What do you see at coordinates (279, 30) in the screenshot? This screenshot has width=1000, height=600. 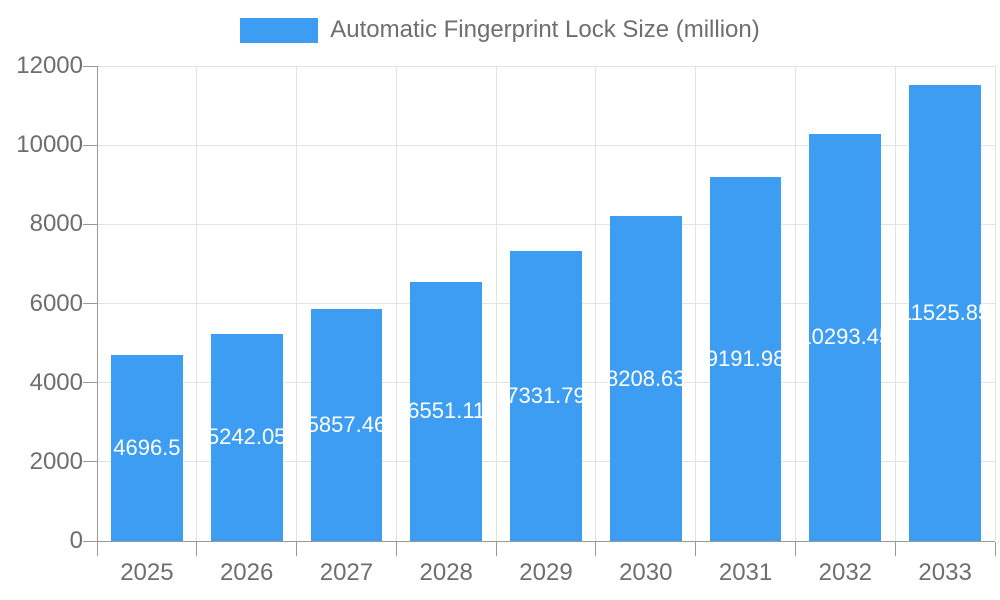 I see `legend-swatch` at bounding box center [279, 30].